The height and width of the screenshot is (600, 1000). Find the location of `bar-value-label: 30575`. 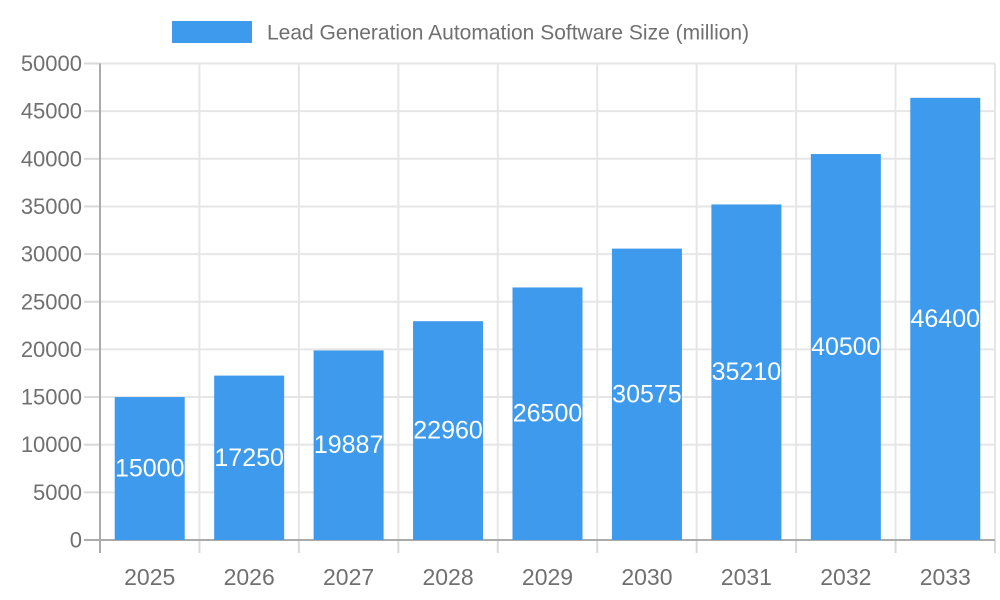

bar-value-label: 30575 is located at coordinates (647, 394).